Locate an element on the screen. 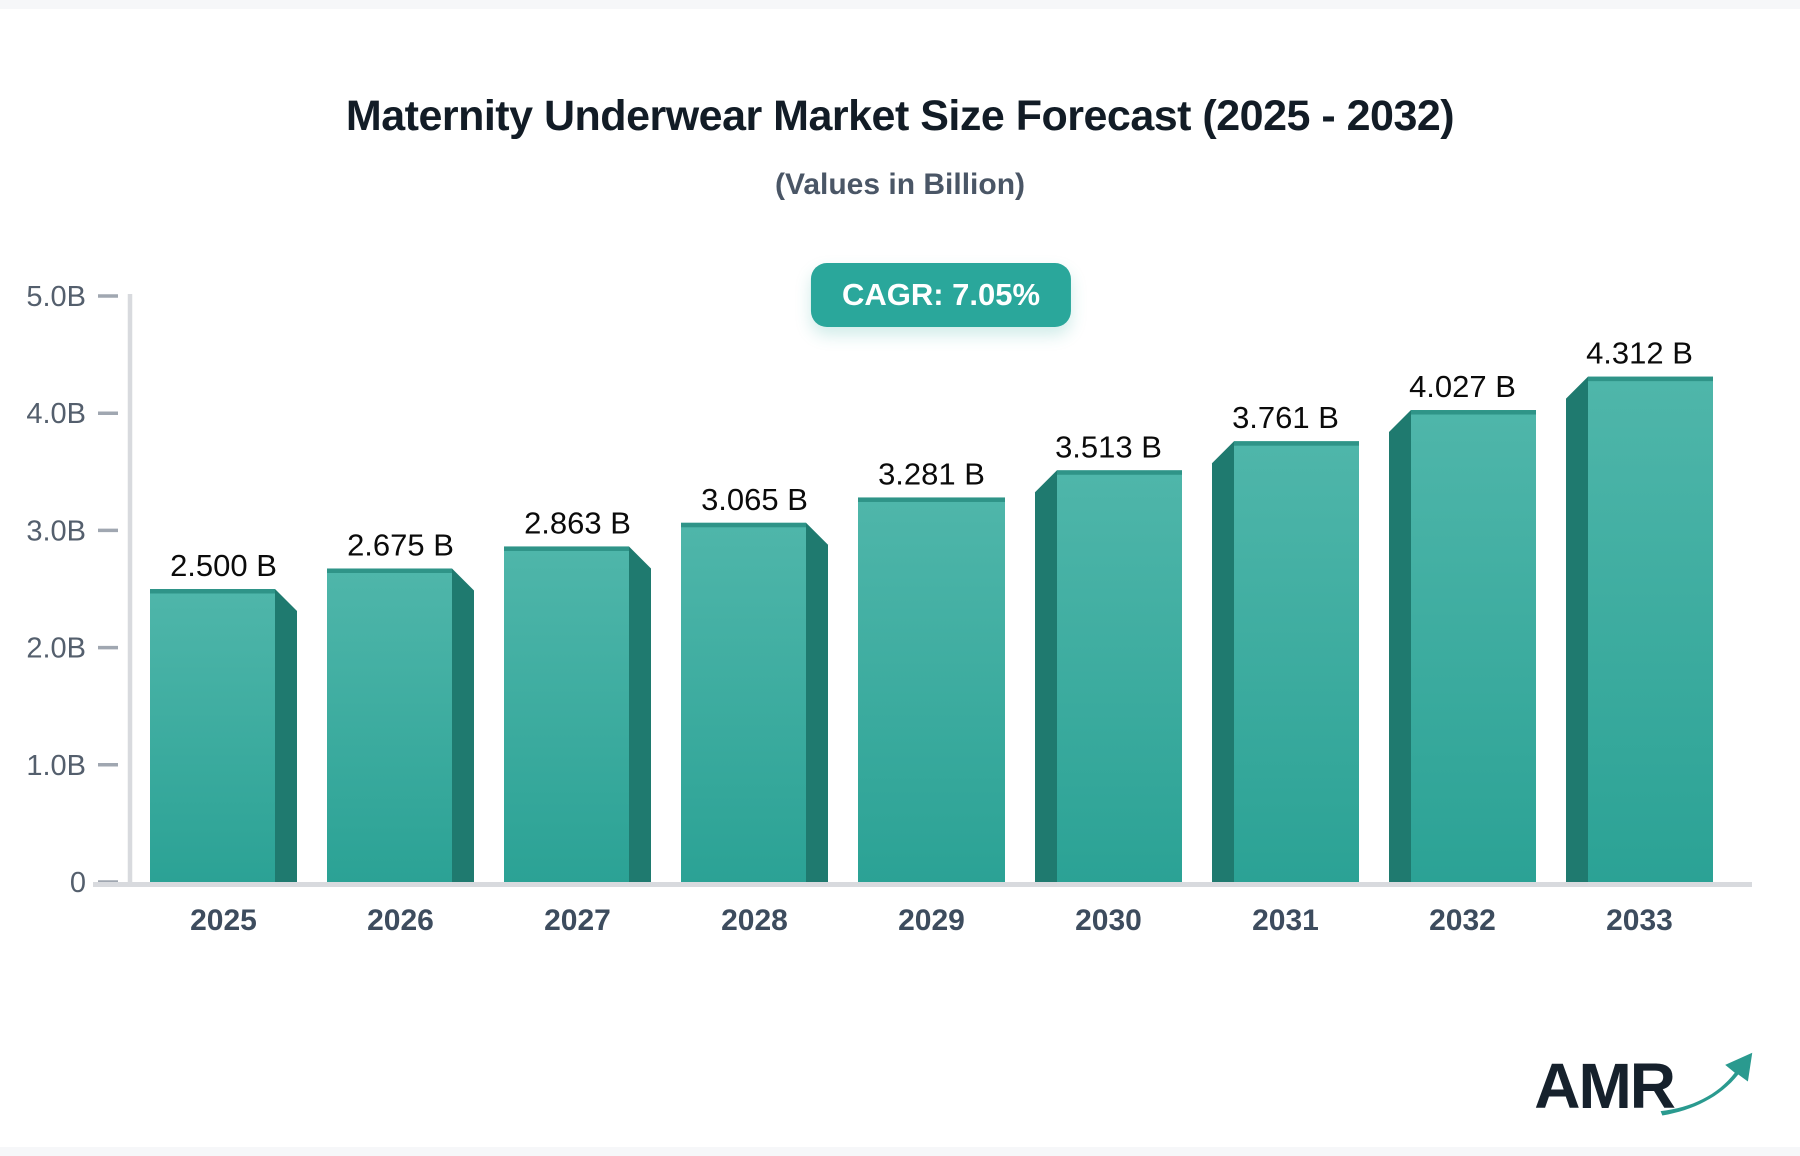  x-axis-label: 2031 is located at coordinates (1285, 920).